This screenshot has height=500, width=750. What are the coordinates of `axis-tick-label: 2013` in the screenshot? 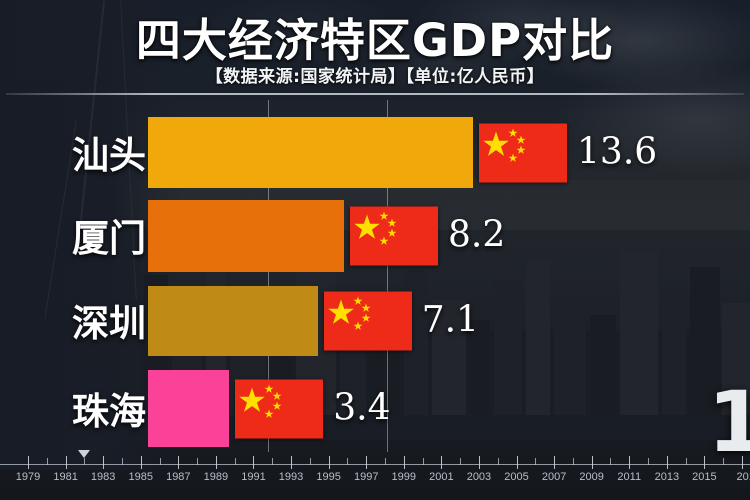 It's located at (667, 477).